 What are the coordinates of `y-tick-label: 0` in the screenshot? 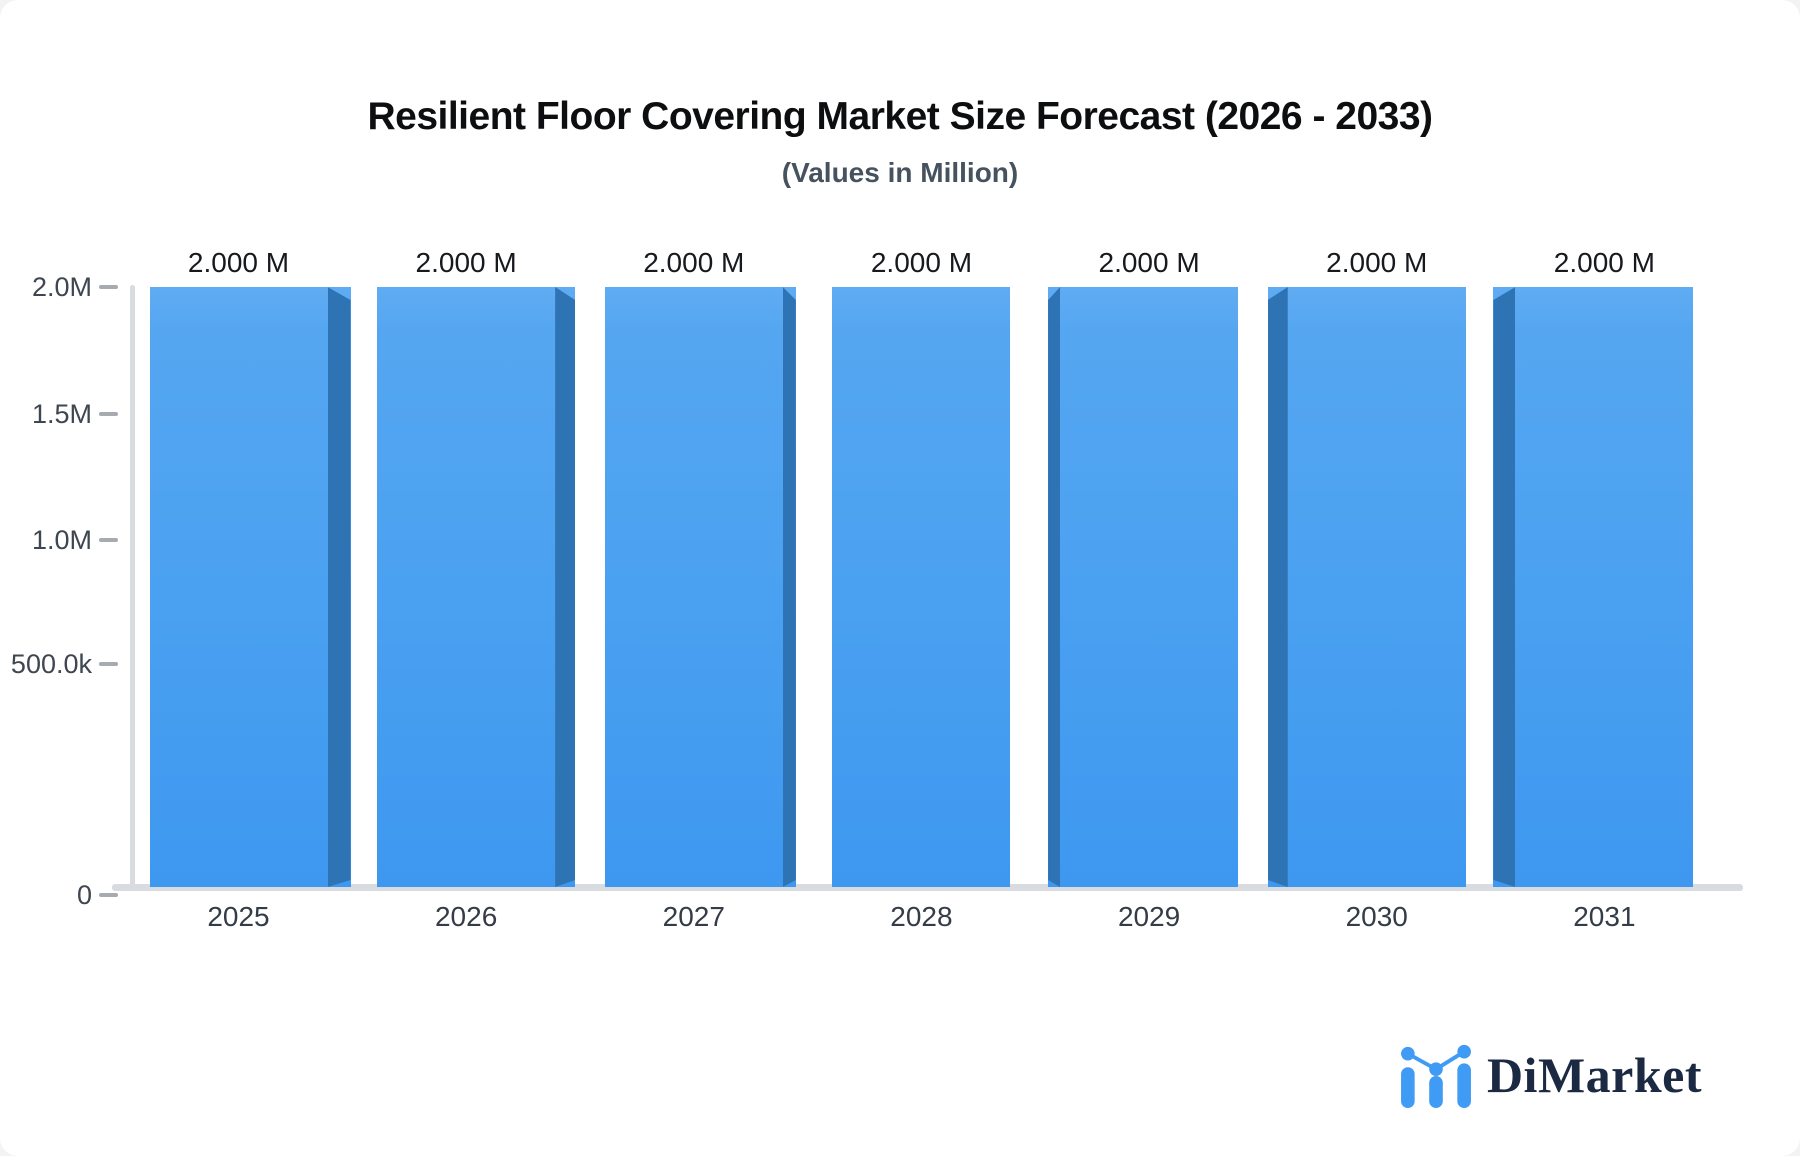 It's located at (84, 894).